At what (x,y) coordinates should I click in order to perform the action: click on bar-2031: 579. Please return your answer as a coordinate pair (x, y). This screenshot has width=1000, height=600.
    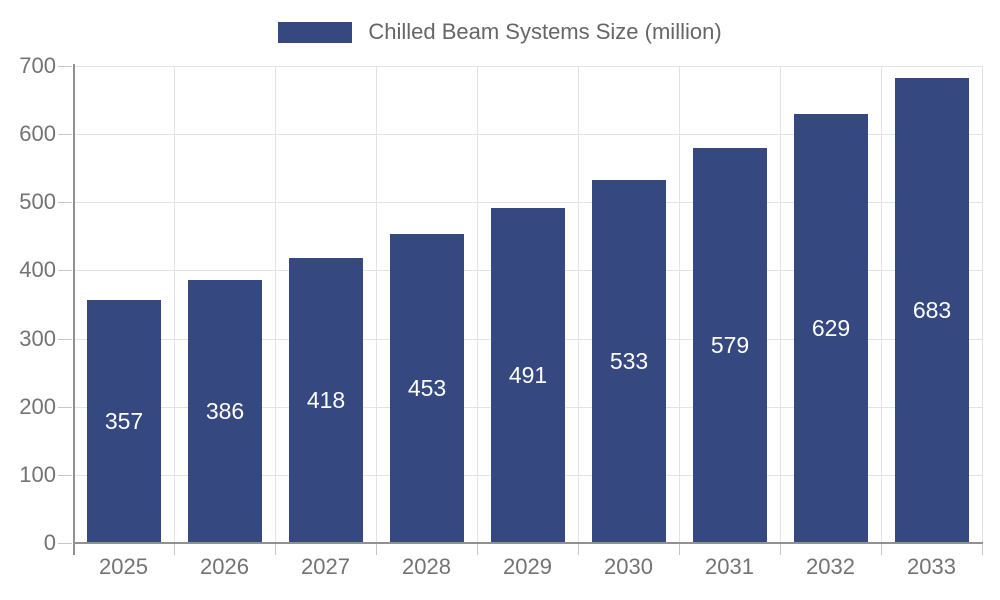
    Looking at the image, I should click on (730, 345).